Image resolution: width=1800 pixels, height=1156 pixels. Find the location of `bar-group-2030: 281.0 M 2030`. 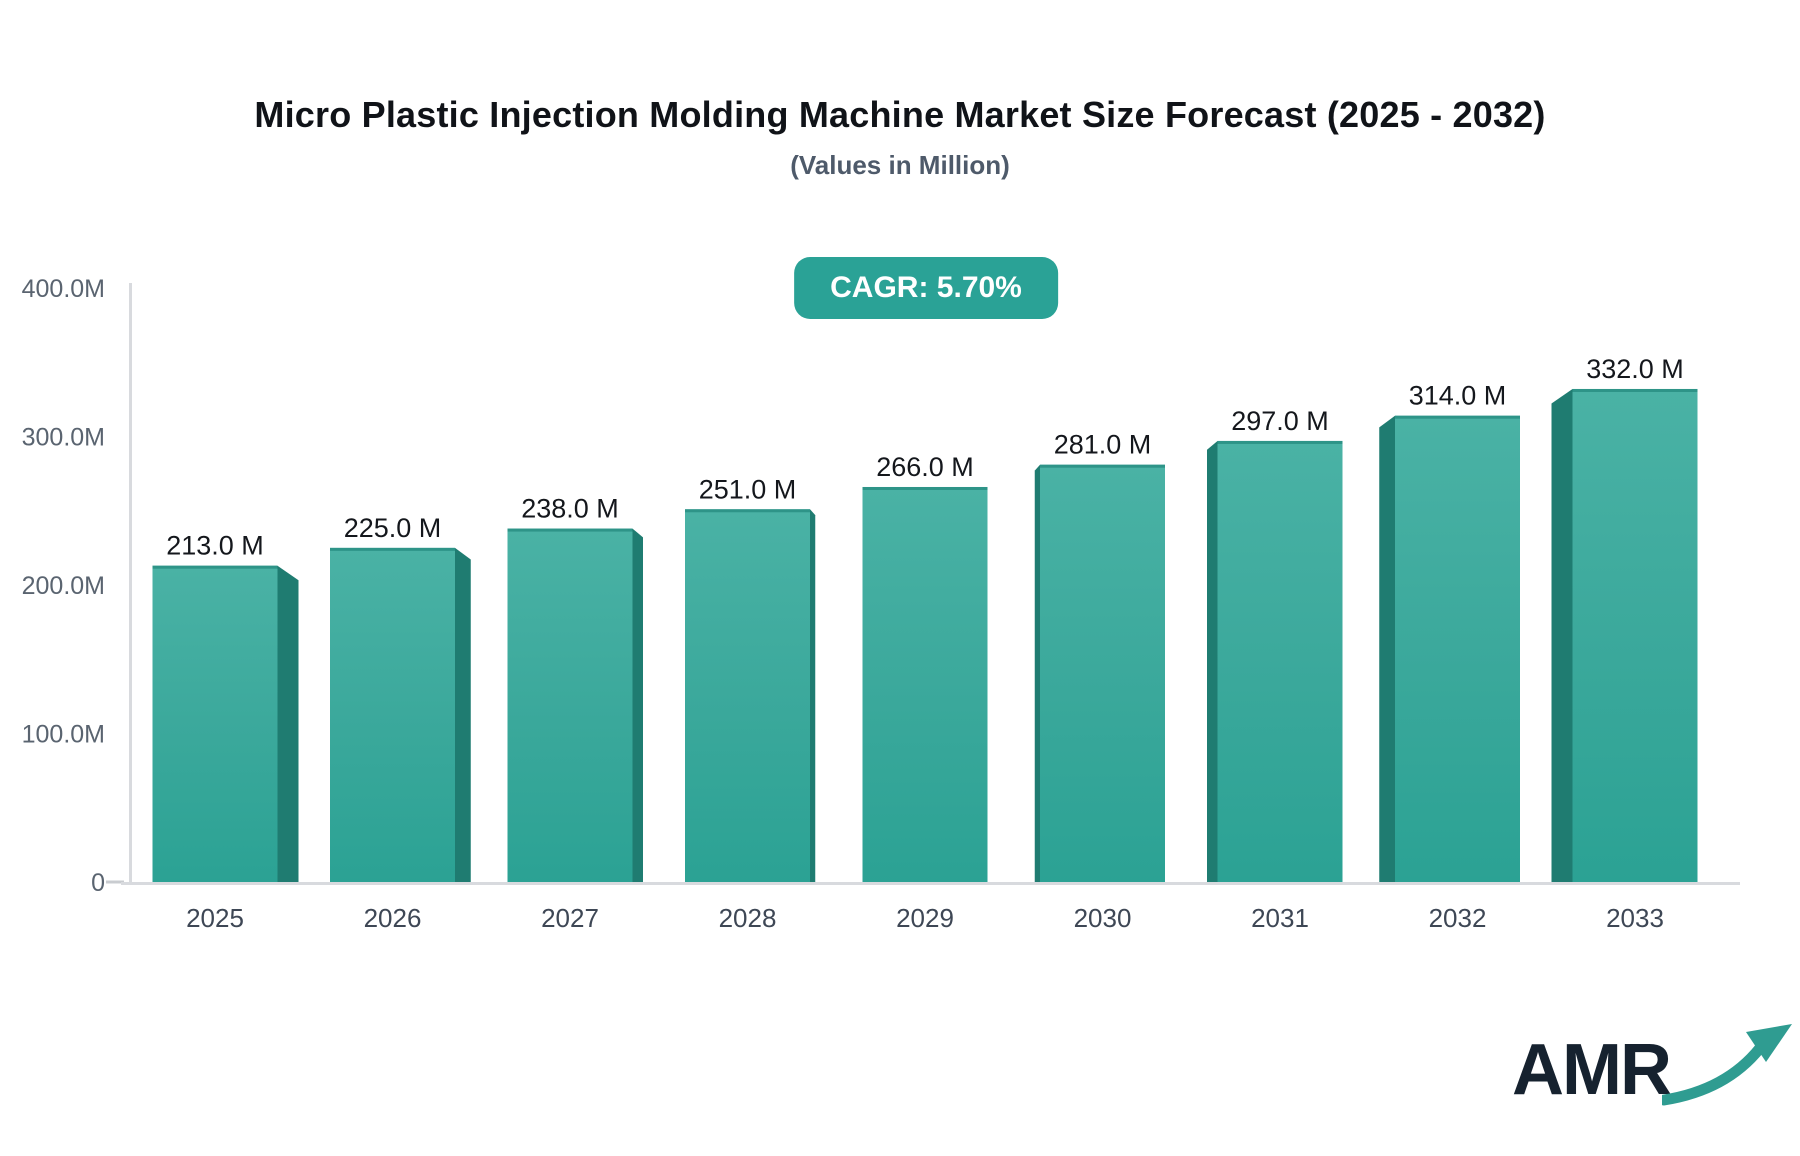

bar-group-2030: 281.0 M 2030 is located at coordinates (1099, 681).